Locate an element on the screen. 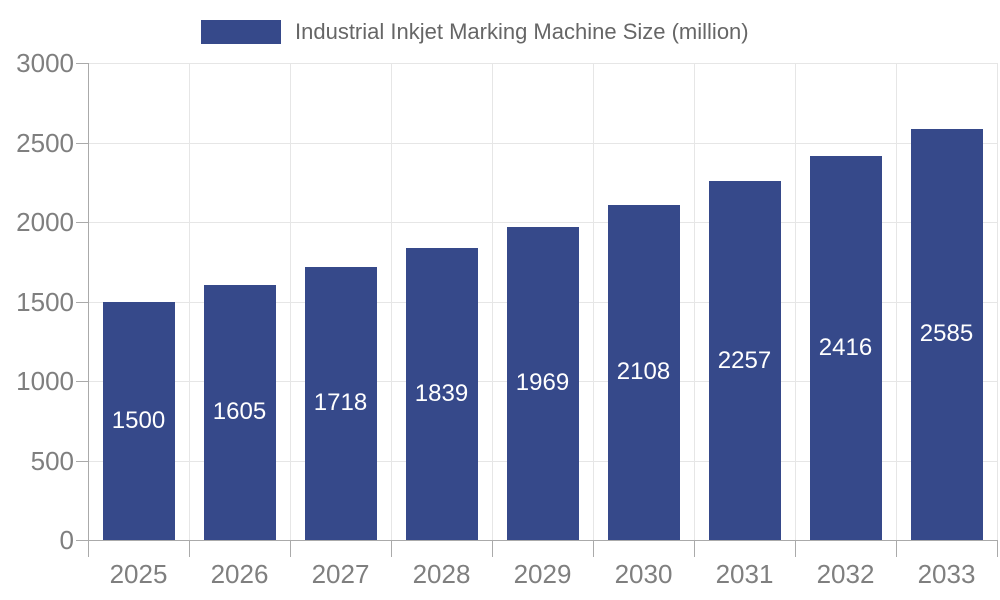 This screenshot has width=1000, height=600. y-axis-label: 2500 is located at coordinates (45, 142).